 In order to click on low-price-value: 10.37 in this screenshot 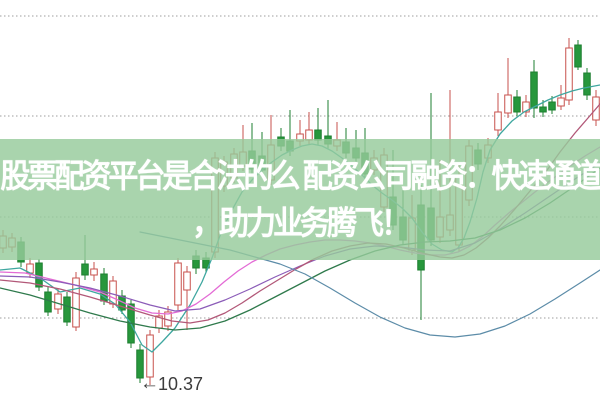, I will do `click(181, 383)`.